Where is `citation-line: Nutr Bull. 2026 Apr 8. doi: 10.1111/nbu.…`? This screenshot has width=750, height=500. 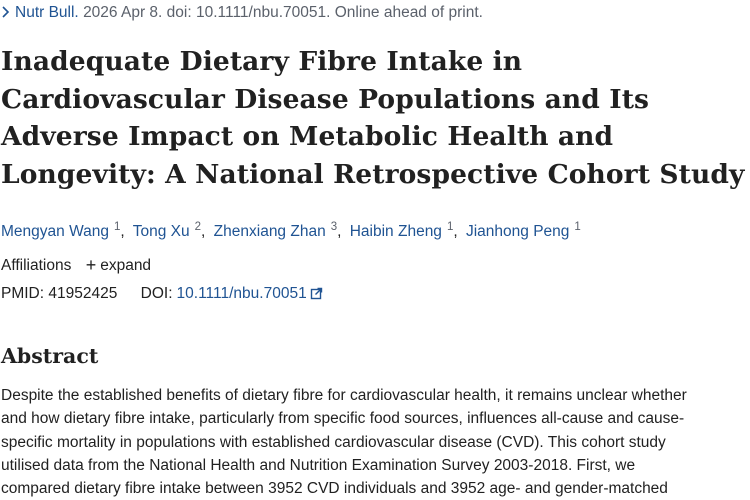
citation-line: Nutr Bull. 2026 Apr 8. doi: 10.1111/nbu.… is located at coordinates (242, 13).